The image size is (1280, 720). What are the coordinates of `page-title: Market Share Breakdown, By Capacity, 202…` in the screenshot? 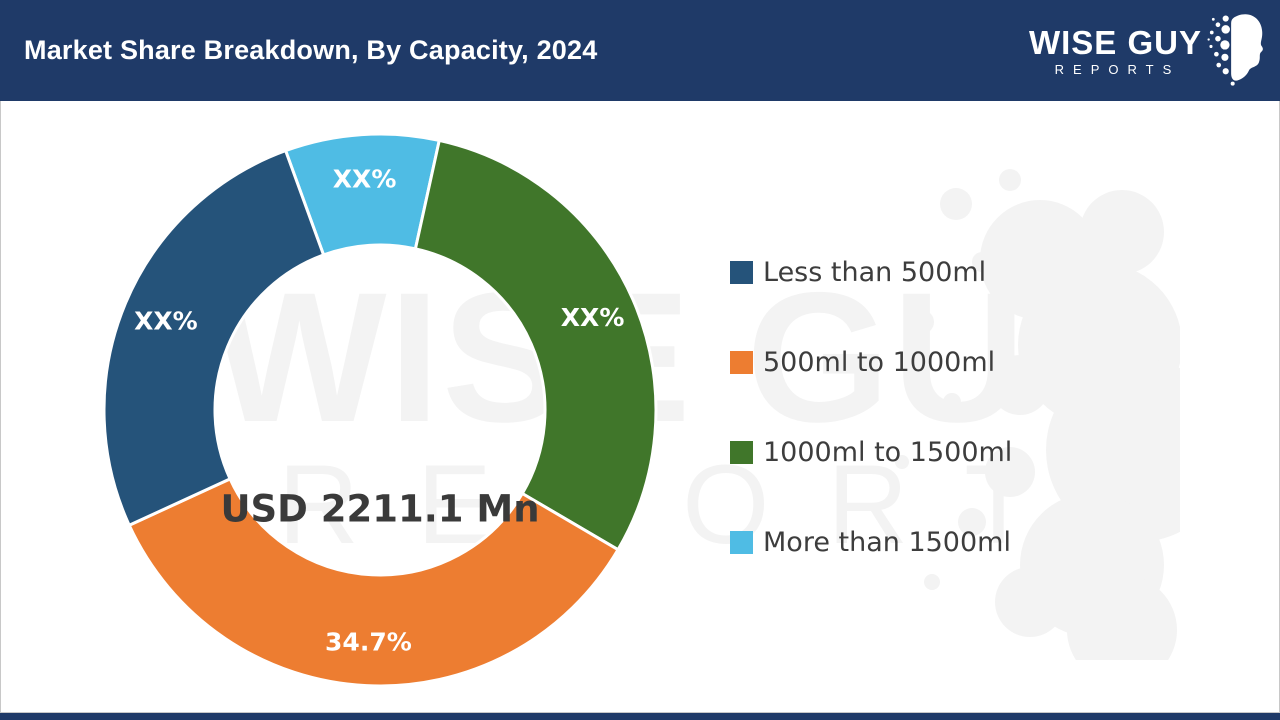 It's located at (311, 50).